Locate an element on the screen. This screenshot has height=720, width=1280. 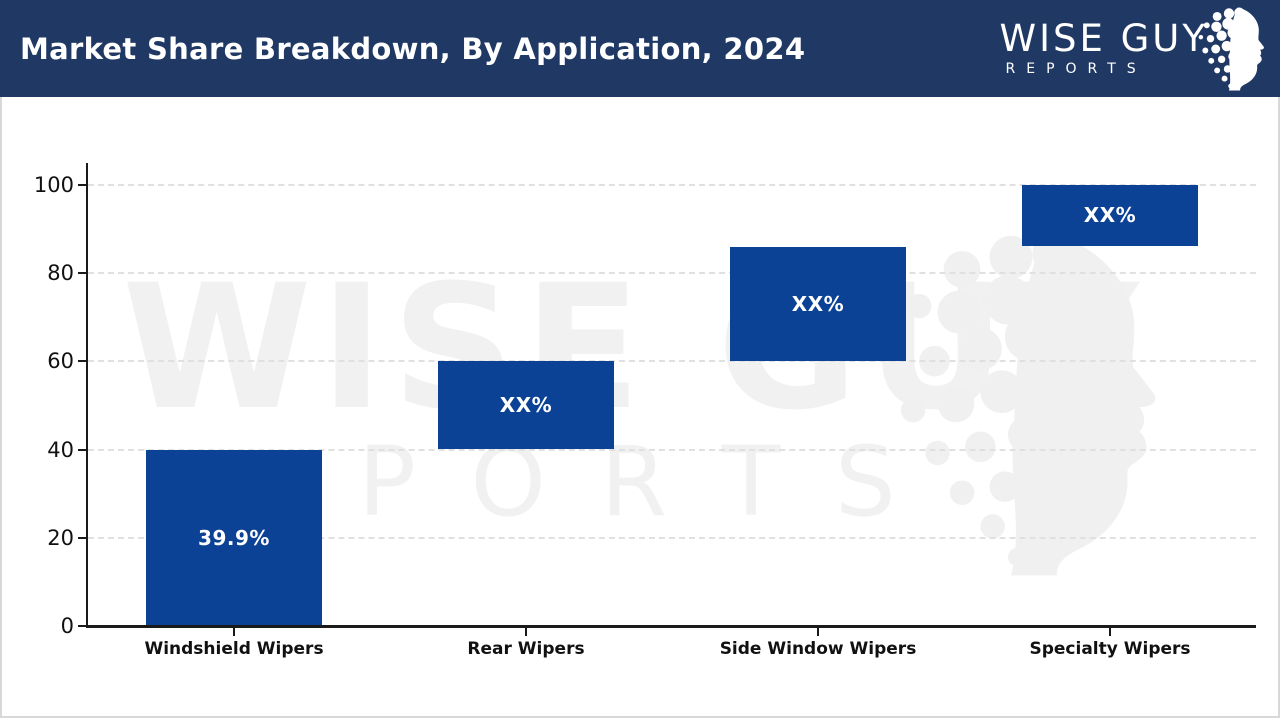
logo-subtext: REPORTS is located at coordinates (1076, 69).